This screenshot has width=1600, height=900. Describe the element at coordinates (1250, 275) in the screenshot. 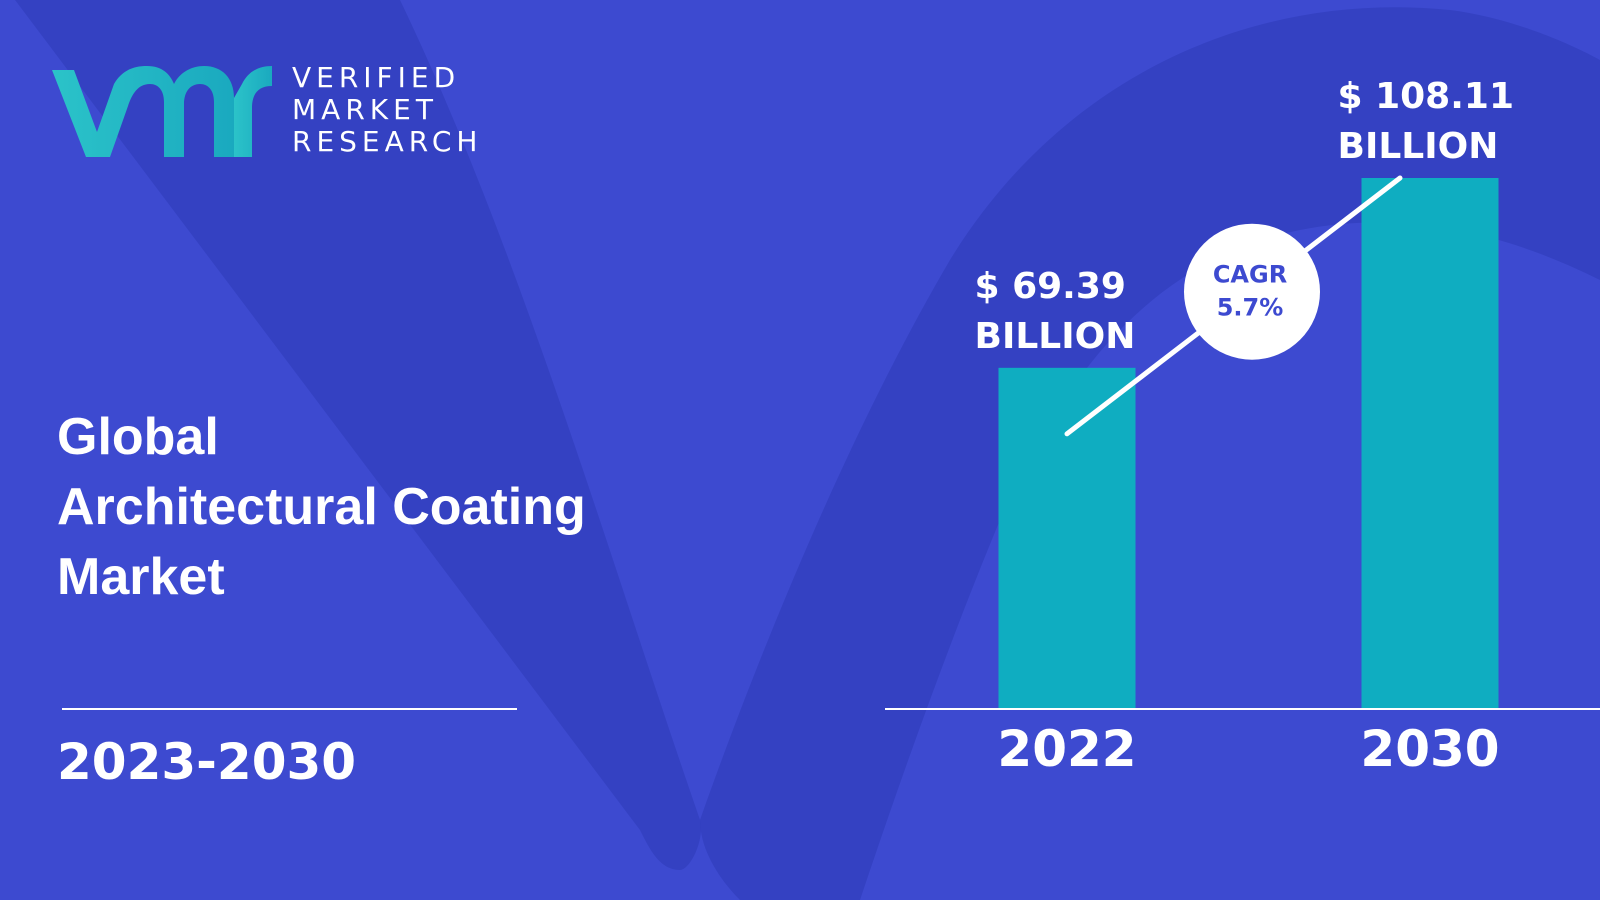

I see `cagr-label: CAGR` at that location.